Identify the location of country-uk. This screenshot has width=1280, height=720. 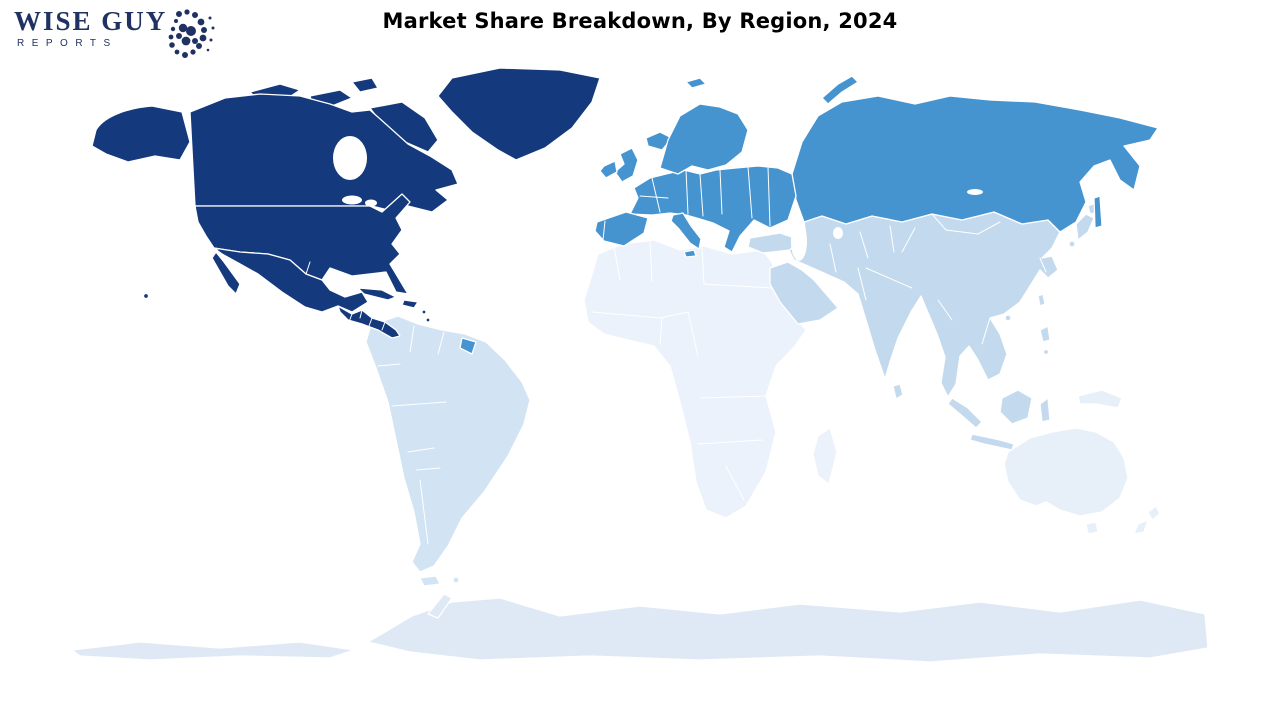
(626, 165).